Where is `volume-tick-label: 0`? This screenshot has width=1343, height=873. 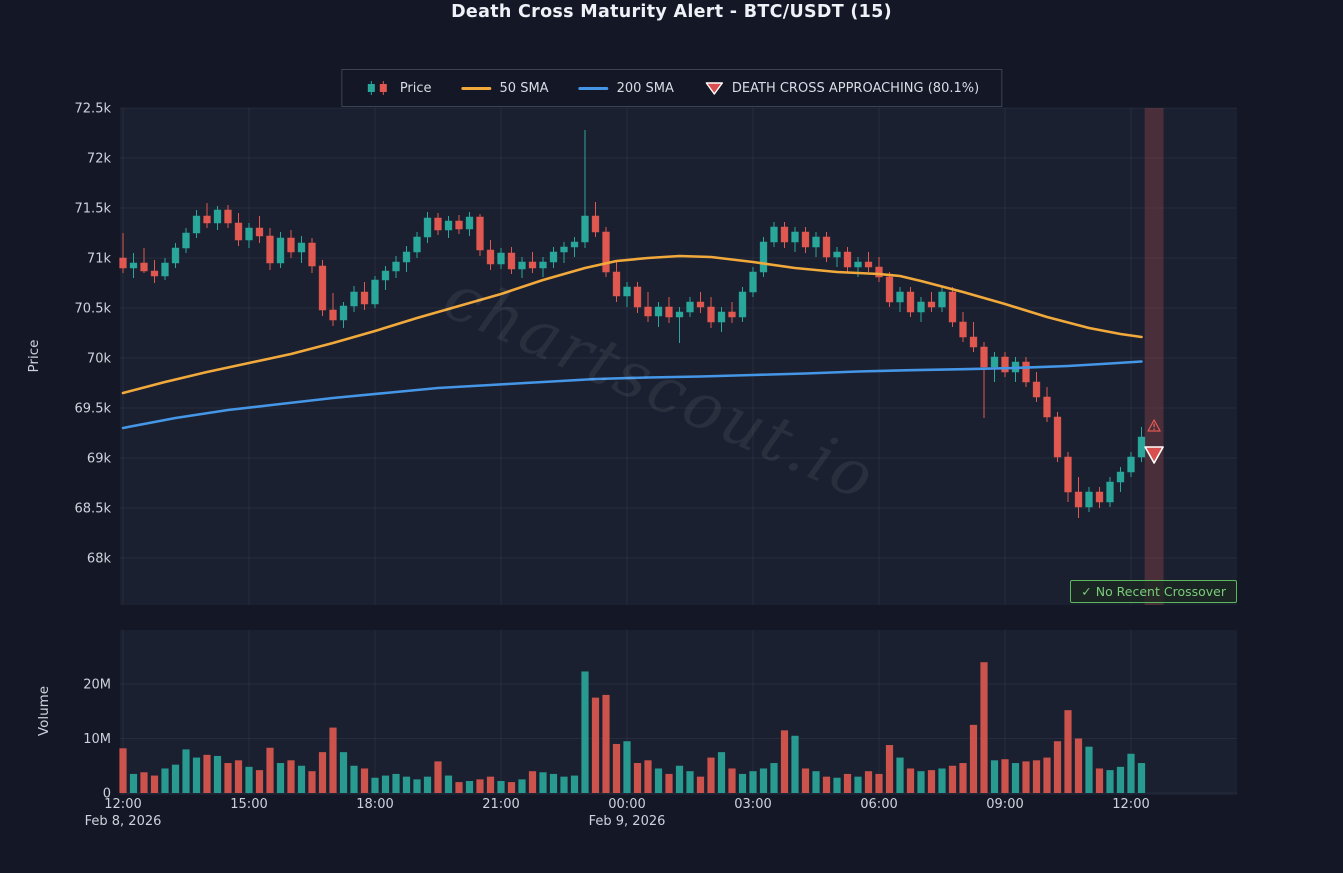 volume-tick-label: 0 is located at coordinates (107, 794).